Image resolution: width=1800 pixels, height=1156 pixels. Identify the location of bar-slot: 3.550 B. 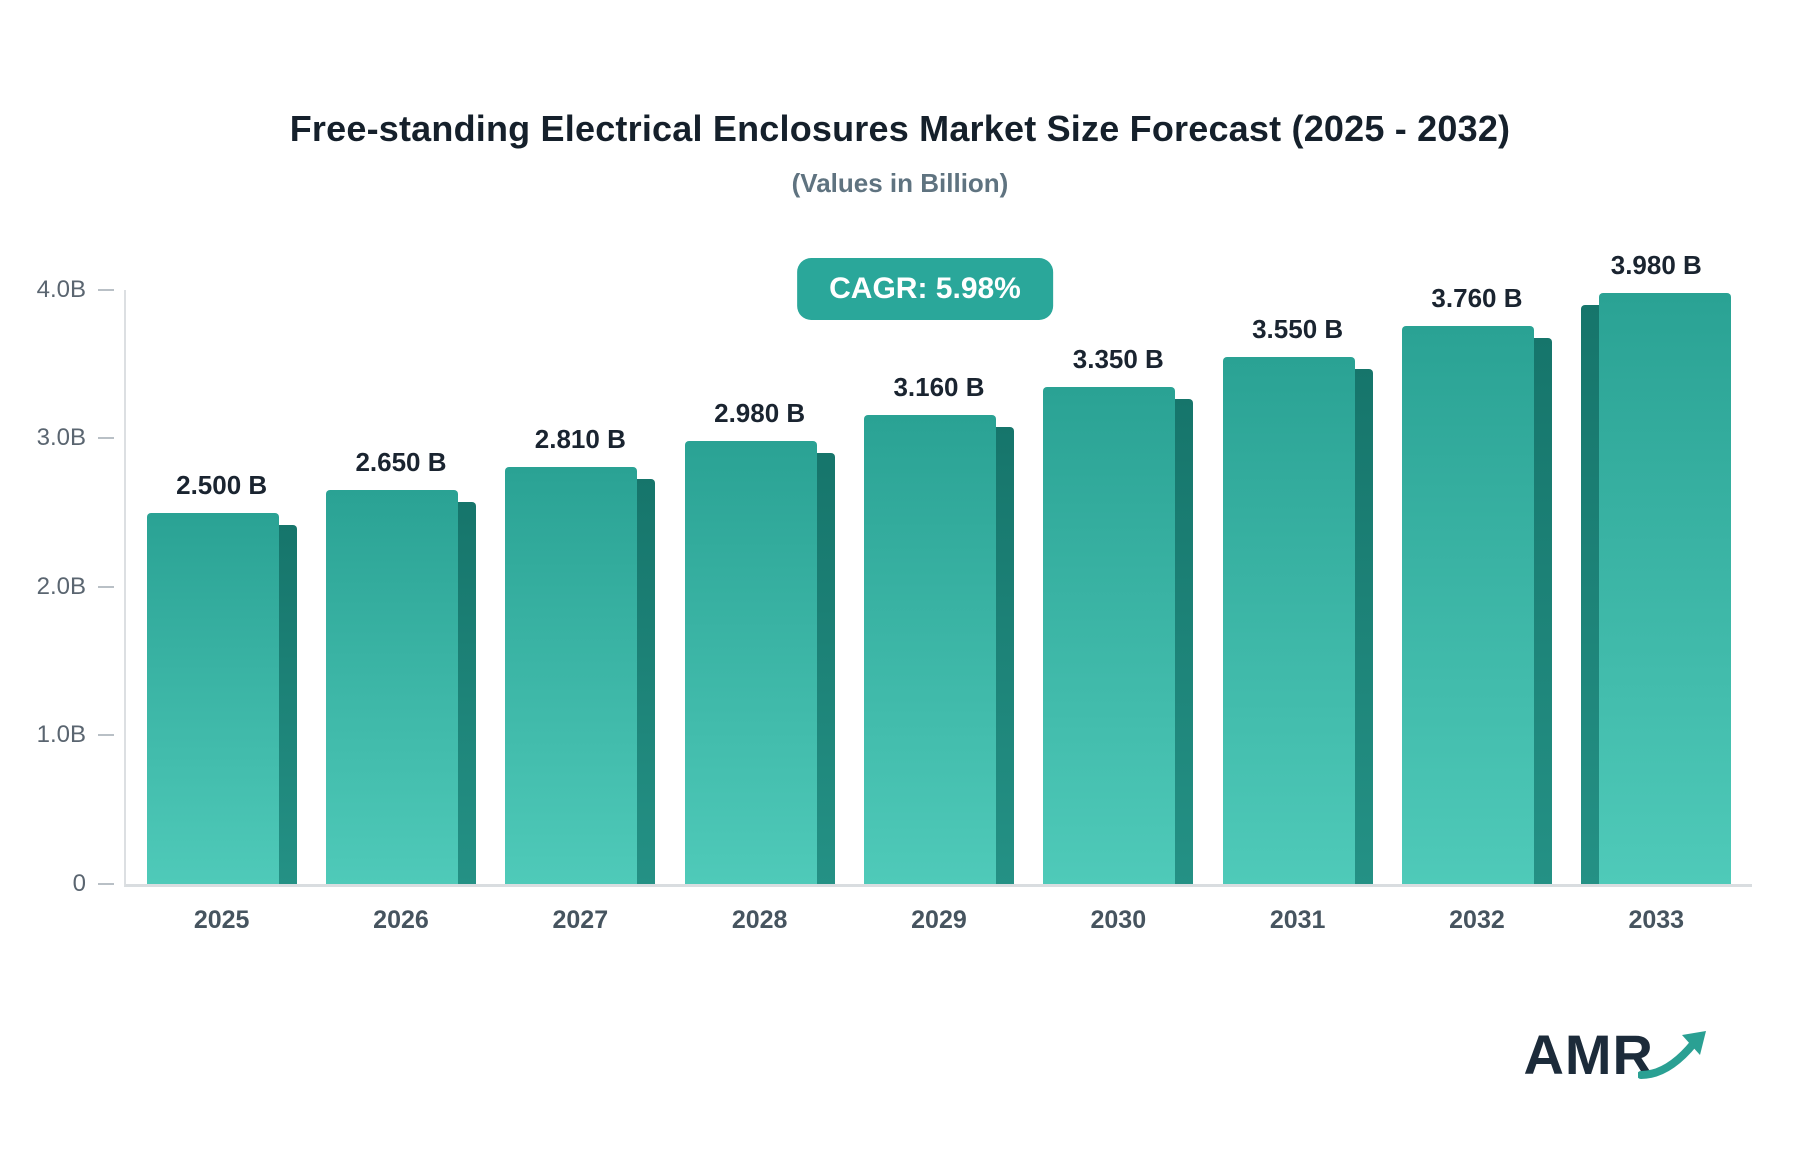
(1297, 599).